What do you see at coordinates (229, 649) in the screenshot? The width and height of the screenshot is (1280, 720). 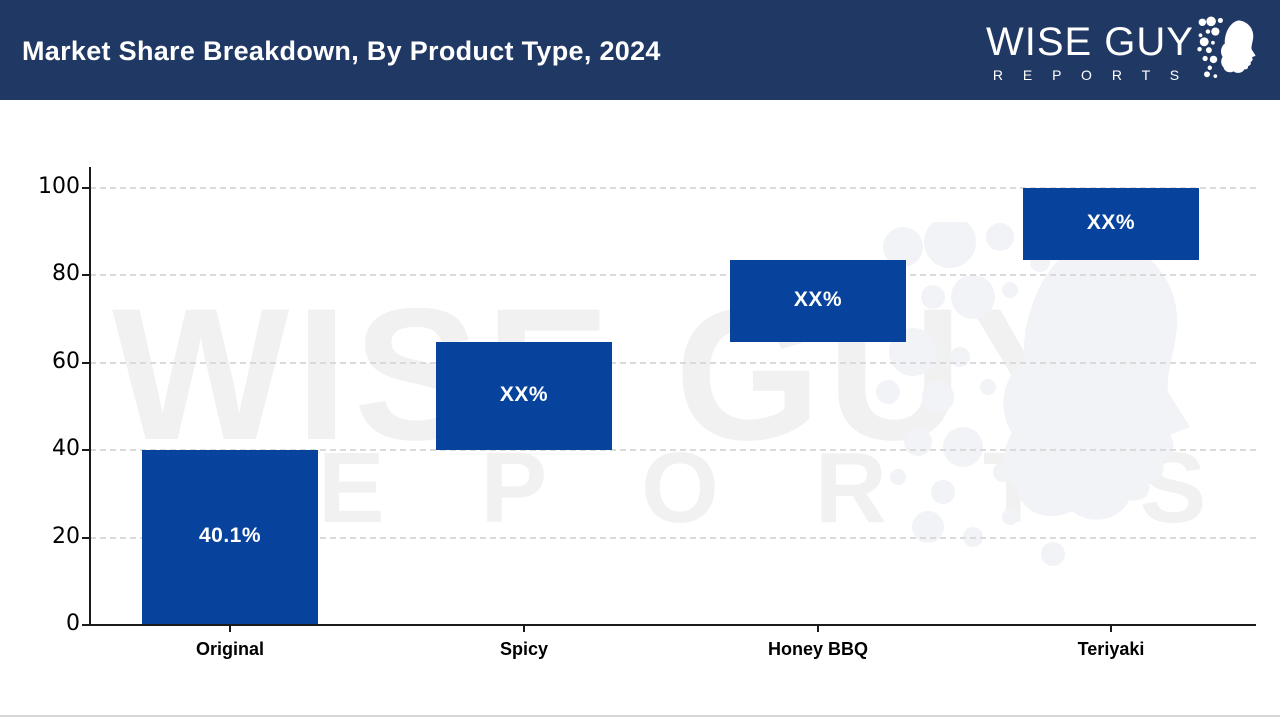 I see `category-label-original: Original` at bounding box center [229, 649].